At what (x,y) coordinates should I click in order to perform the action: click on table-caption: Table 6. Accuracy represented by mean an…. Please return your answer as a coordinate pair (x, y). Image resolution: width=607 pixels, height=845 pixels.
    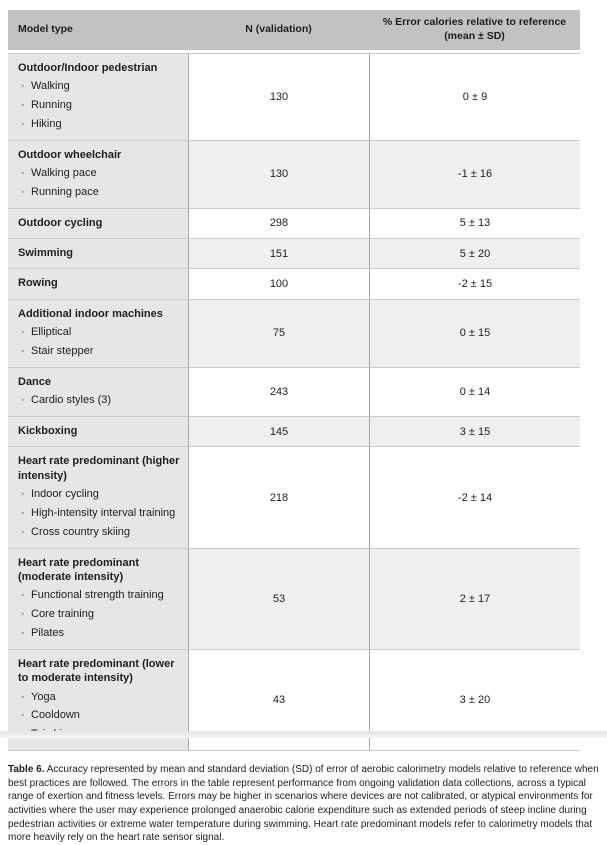
    Looking at the image, I should click on (303, 804).